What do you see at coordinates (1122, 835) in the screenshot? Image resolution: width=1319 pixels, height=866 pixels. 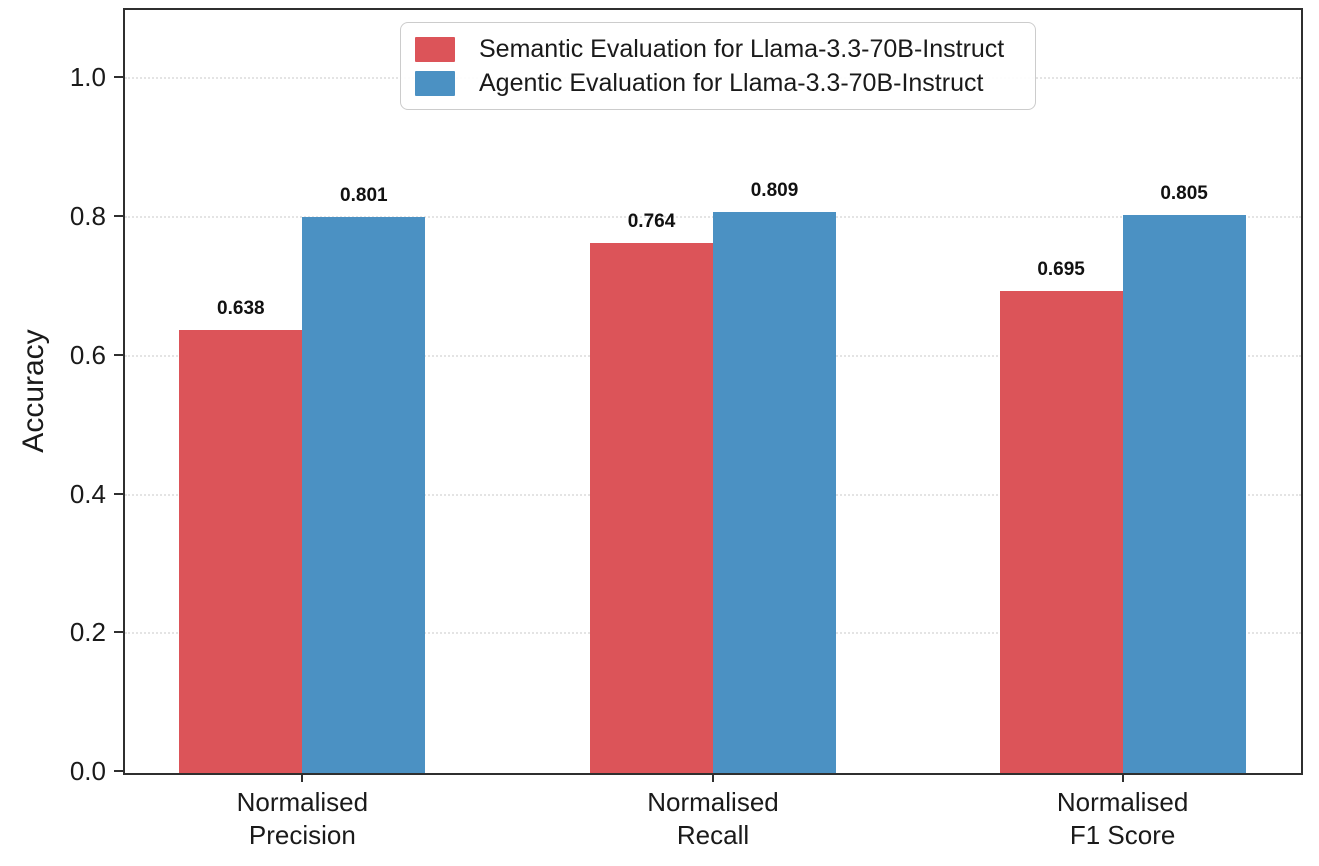 I see `x-tick-label-line: F1 Score` at bounding box center [1122, 835].